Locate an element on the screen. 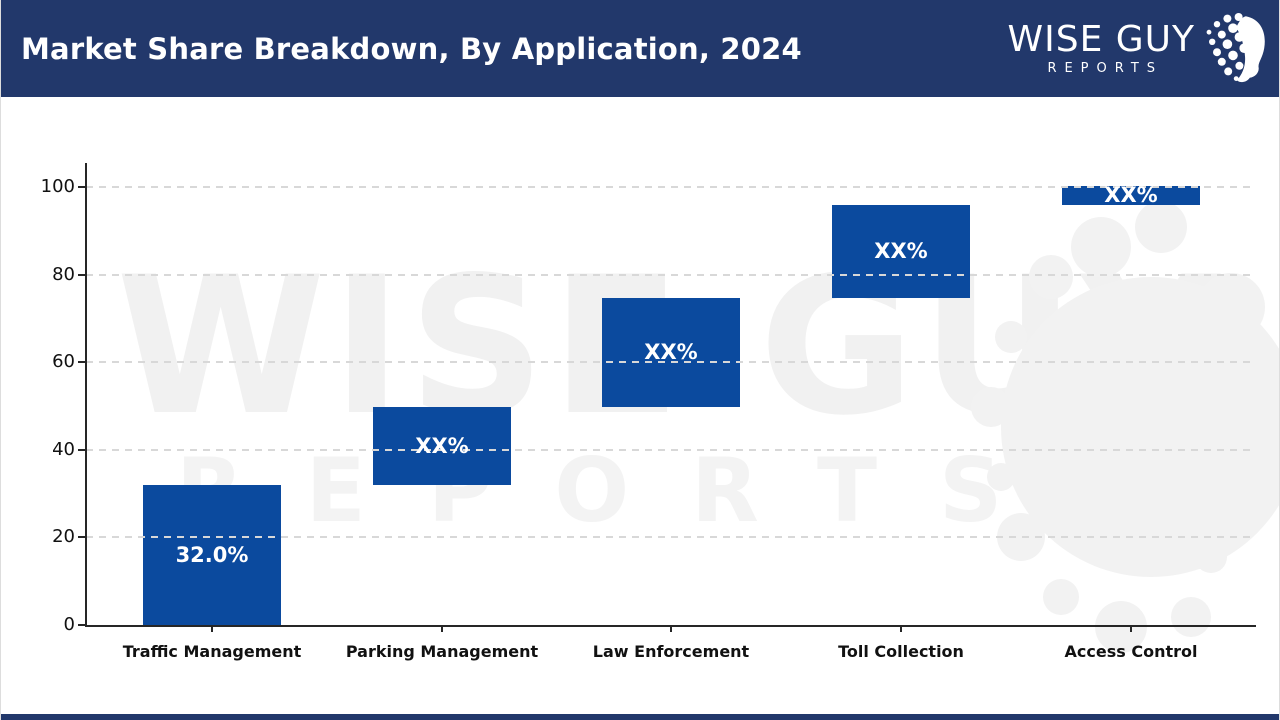 The height and width of the screenshot is (720, 1280). x-category-label-0: Traffic Management is located at coordinates (212, 651).